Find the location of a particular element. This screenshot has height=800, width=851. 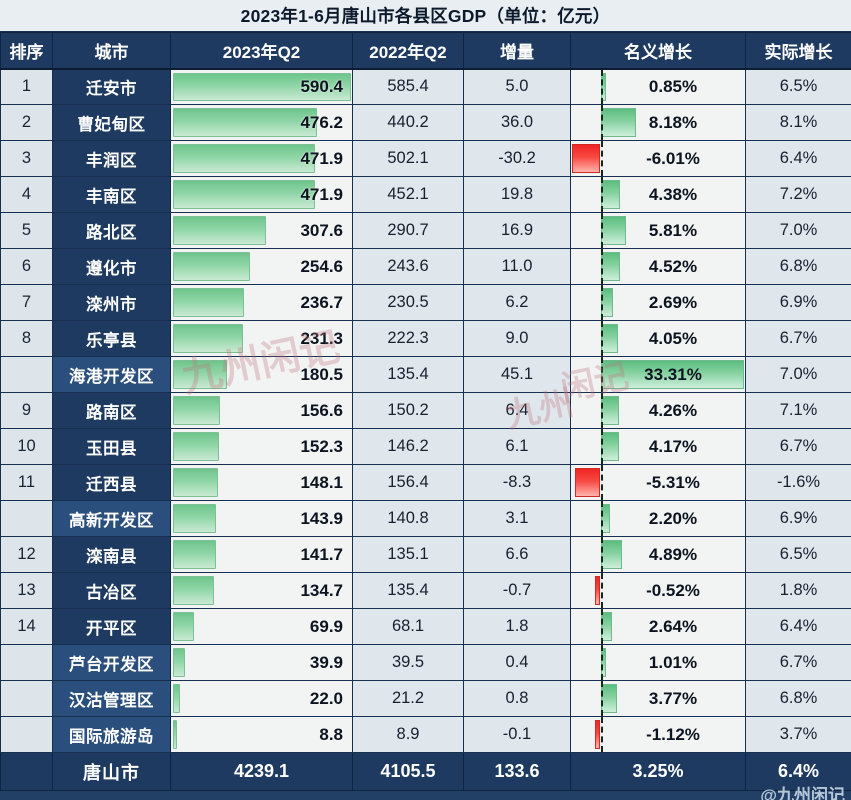

table-row: 13 古冶区 134.7 135.4 -0.7 -0.52% 1.8% is located at coordinates (425, 590).